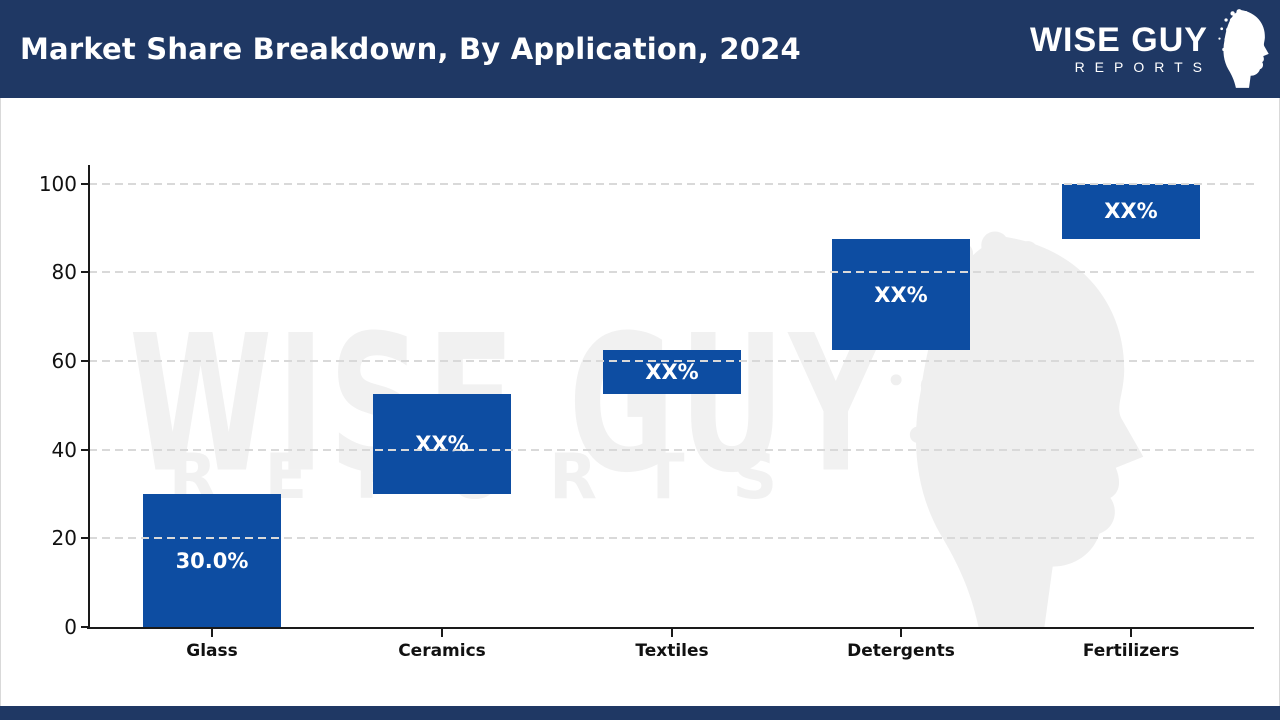 The image size is (1280, 720). Describe the element at coordinates (1118, 40) in the screenshot. I see `brand-name: WISE GUY` at that location.